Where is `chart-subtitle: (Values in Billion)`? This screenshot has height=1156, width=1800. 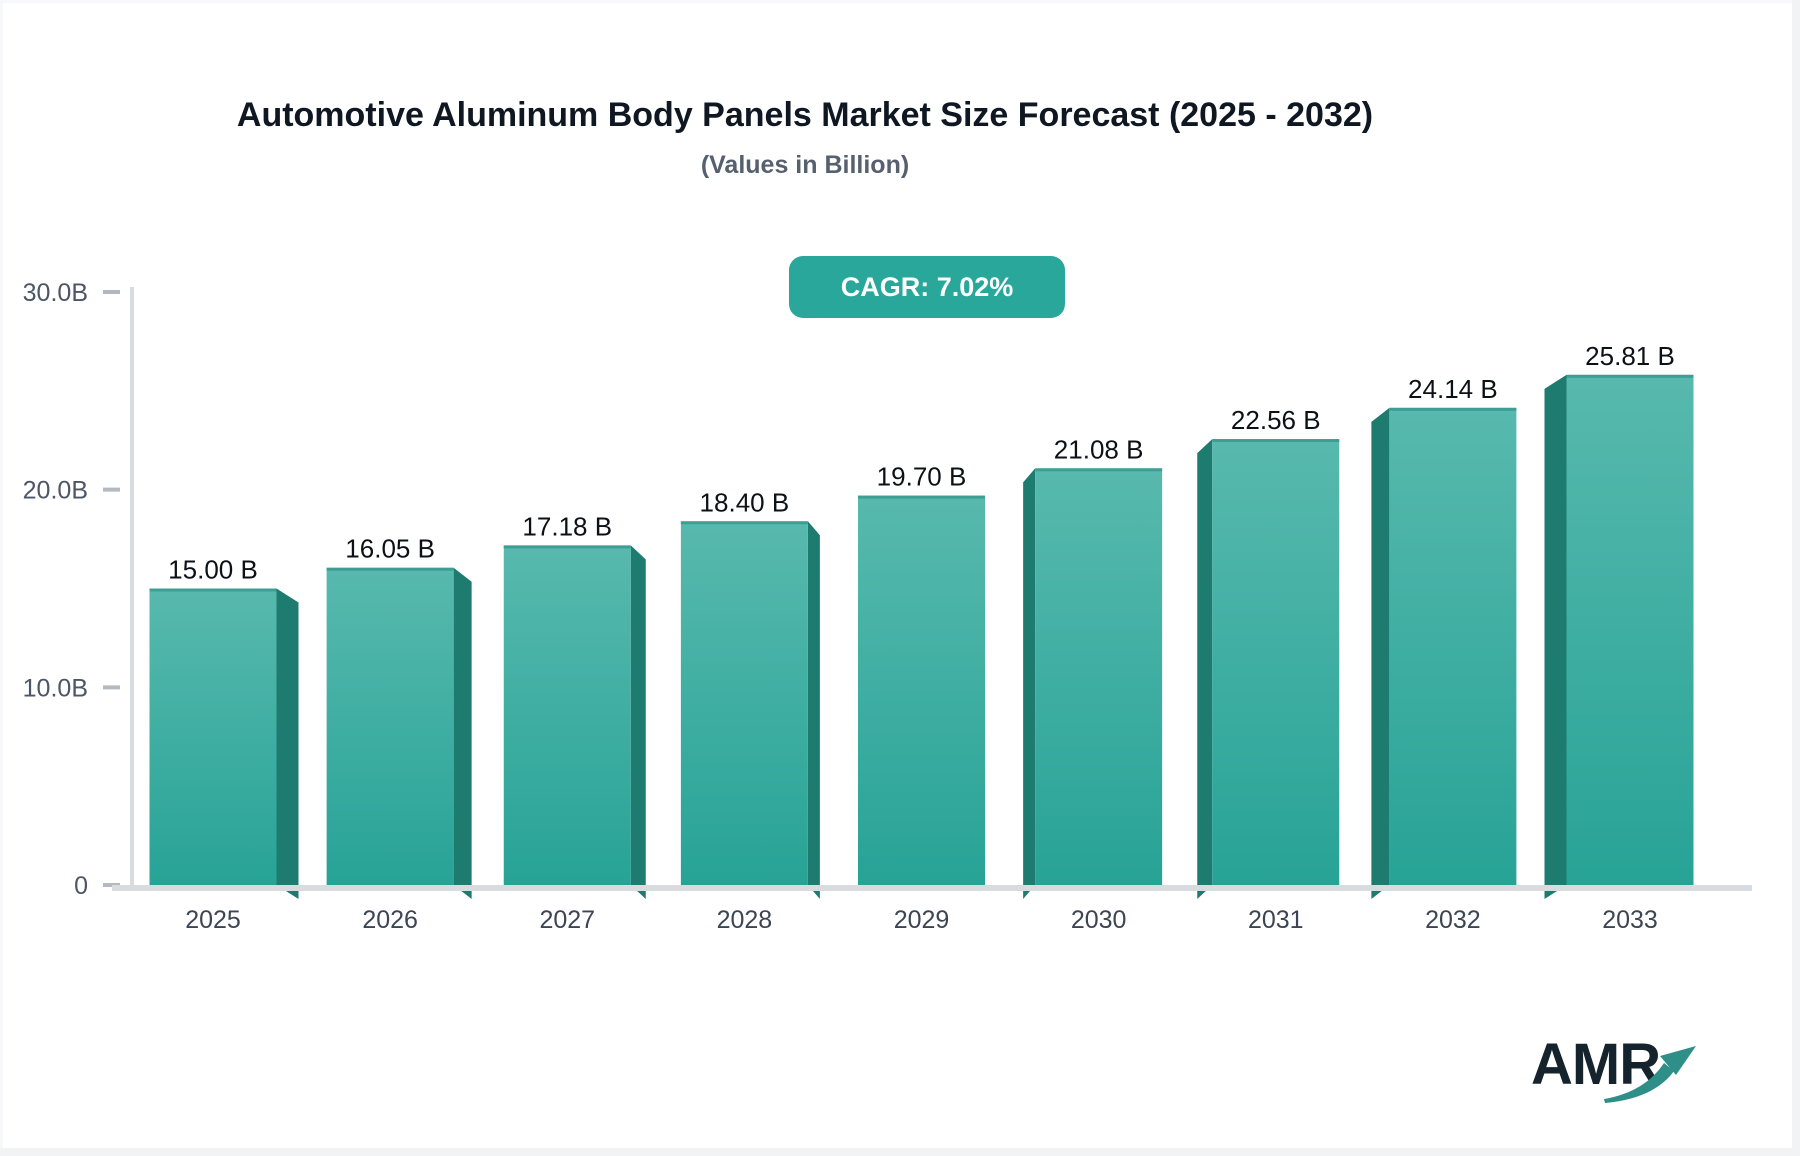
chart-subtitle: (Values in Billion) is located at coordinates (805, 165).